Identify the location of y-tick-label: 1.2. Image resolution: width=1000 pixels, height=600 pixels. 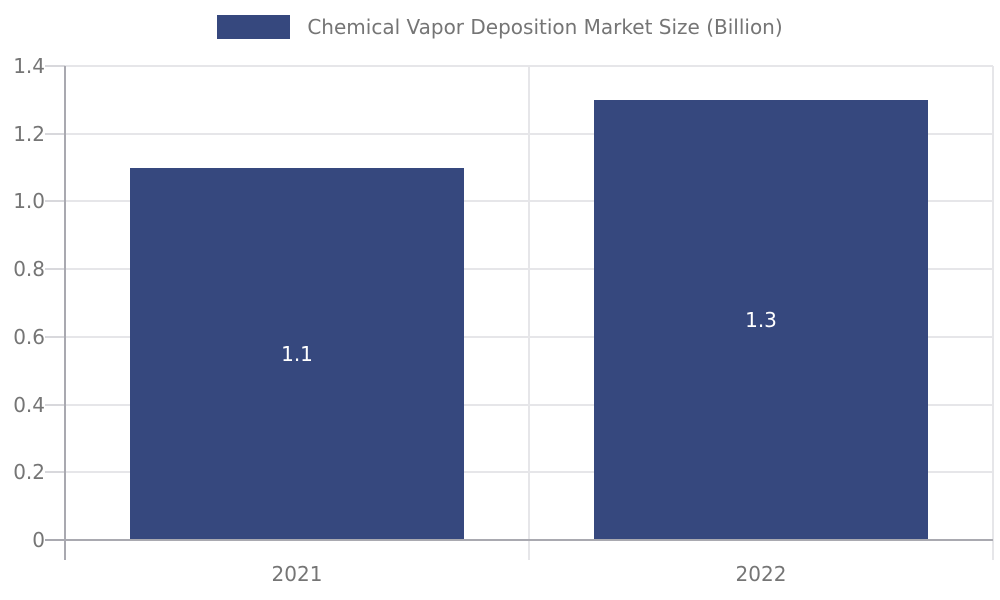
(29, 133).